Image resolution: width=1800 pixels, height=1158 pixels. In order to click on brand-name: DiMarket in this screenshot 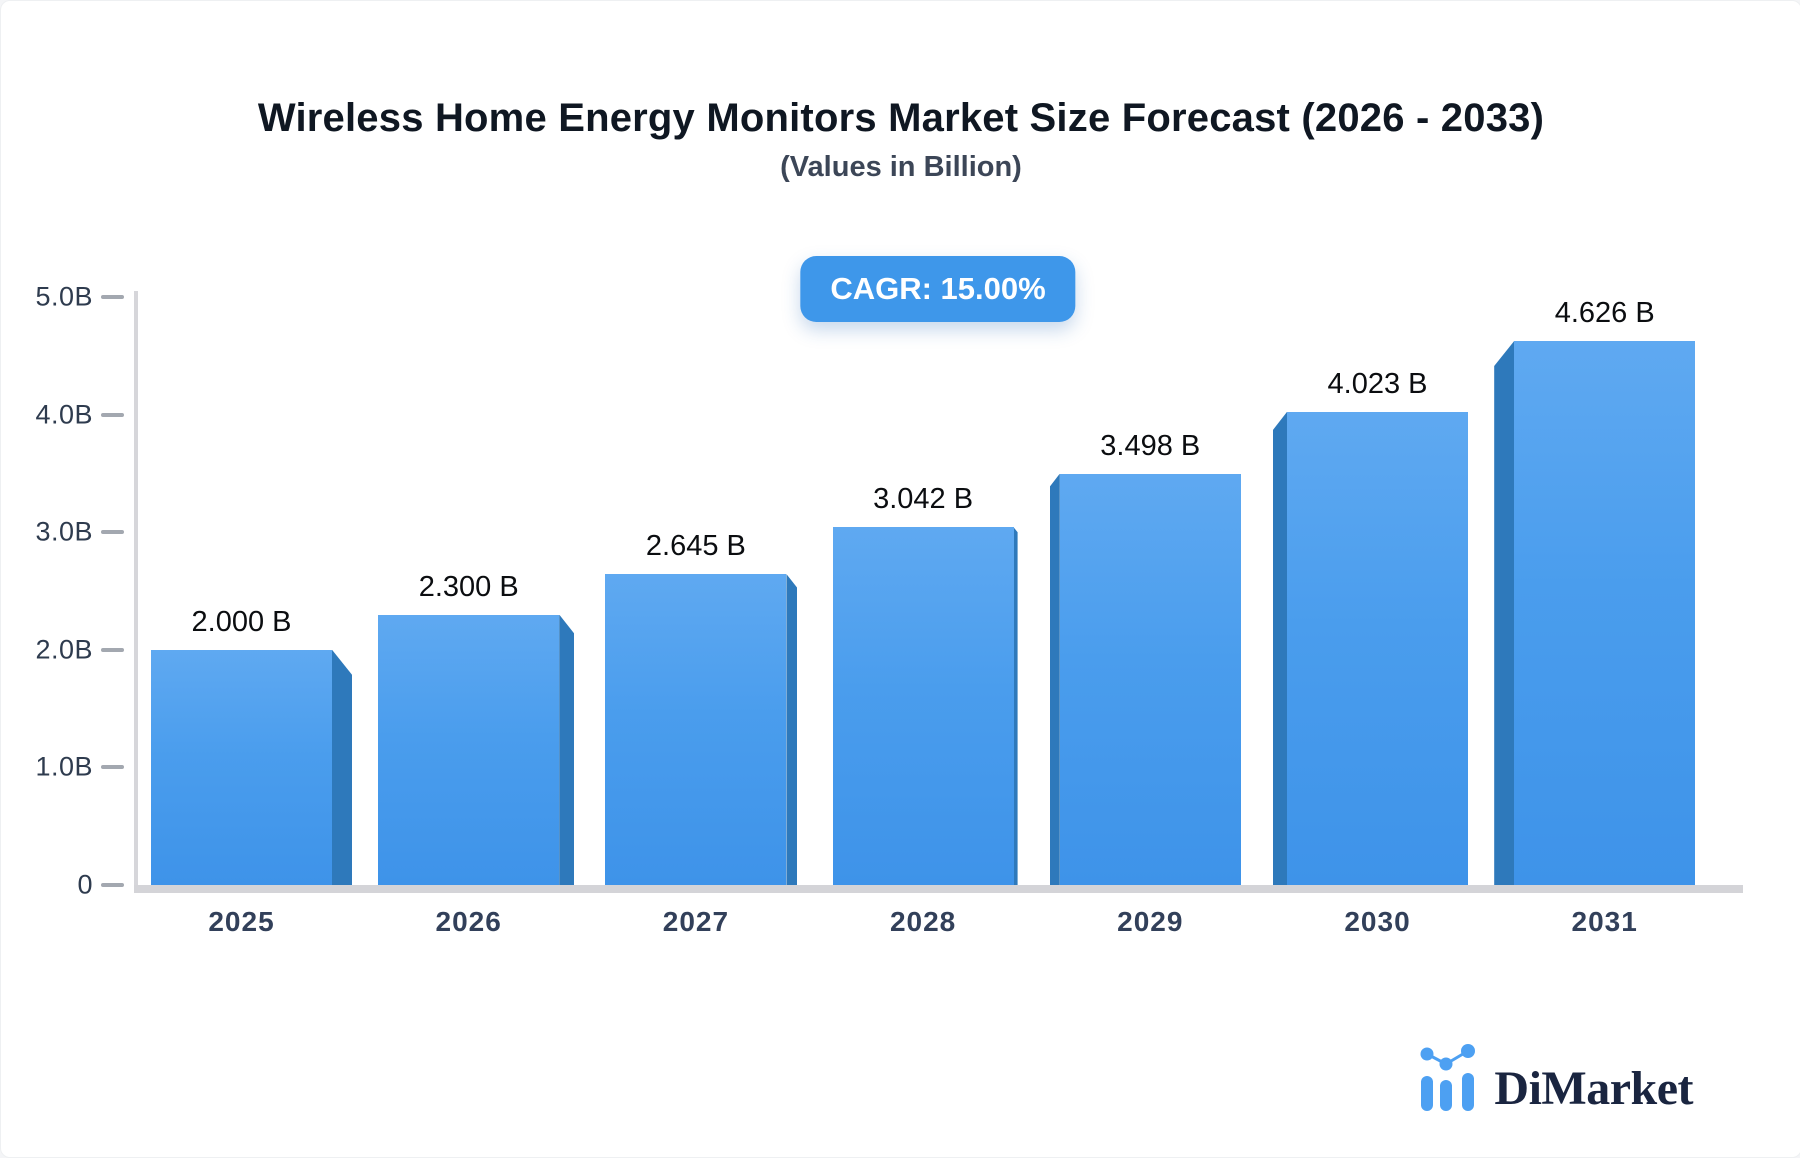, I will do `click(1593, 1088)`.